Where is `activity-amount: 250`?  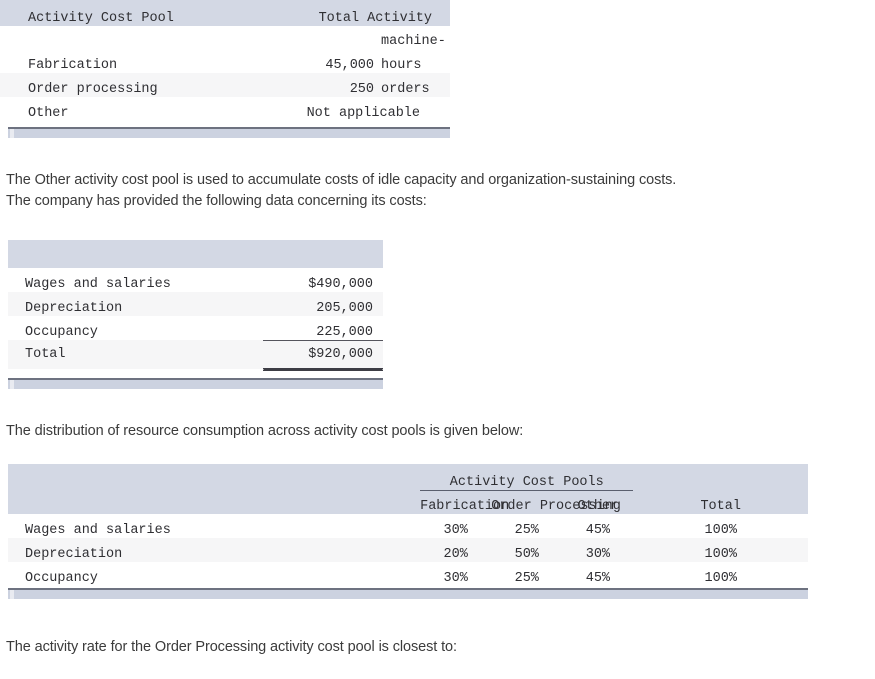 activity-amount: 250 is located at coordinates (362, 89).